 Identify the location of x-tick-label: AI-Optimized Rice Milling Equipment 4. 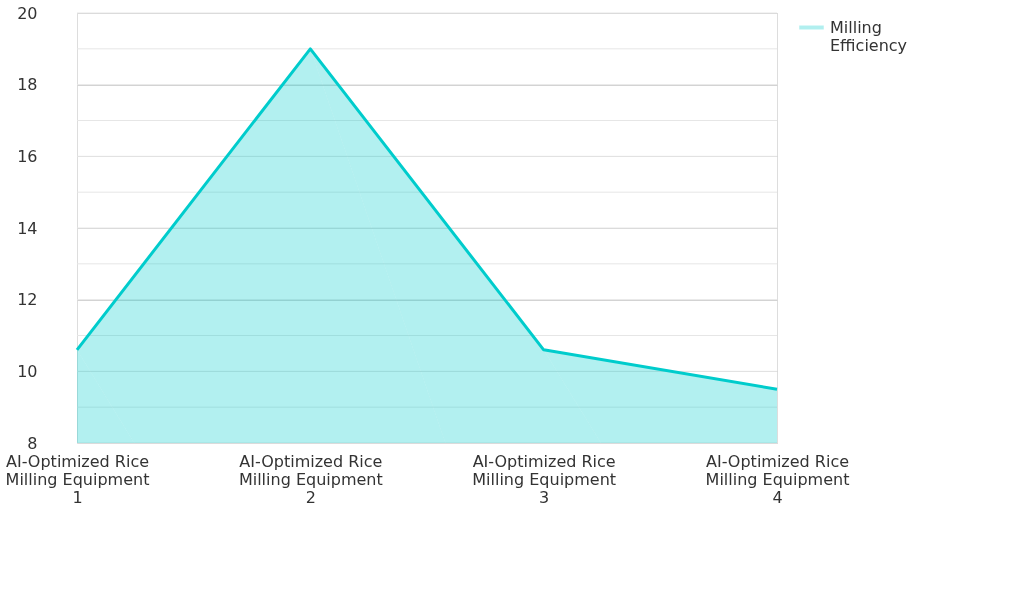
(777, 479).